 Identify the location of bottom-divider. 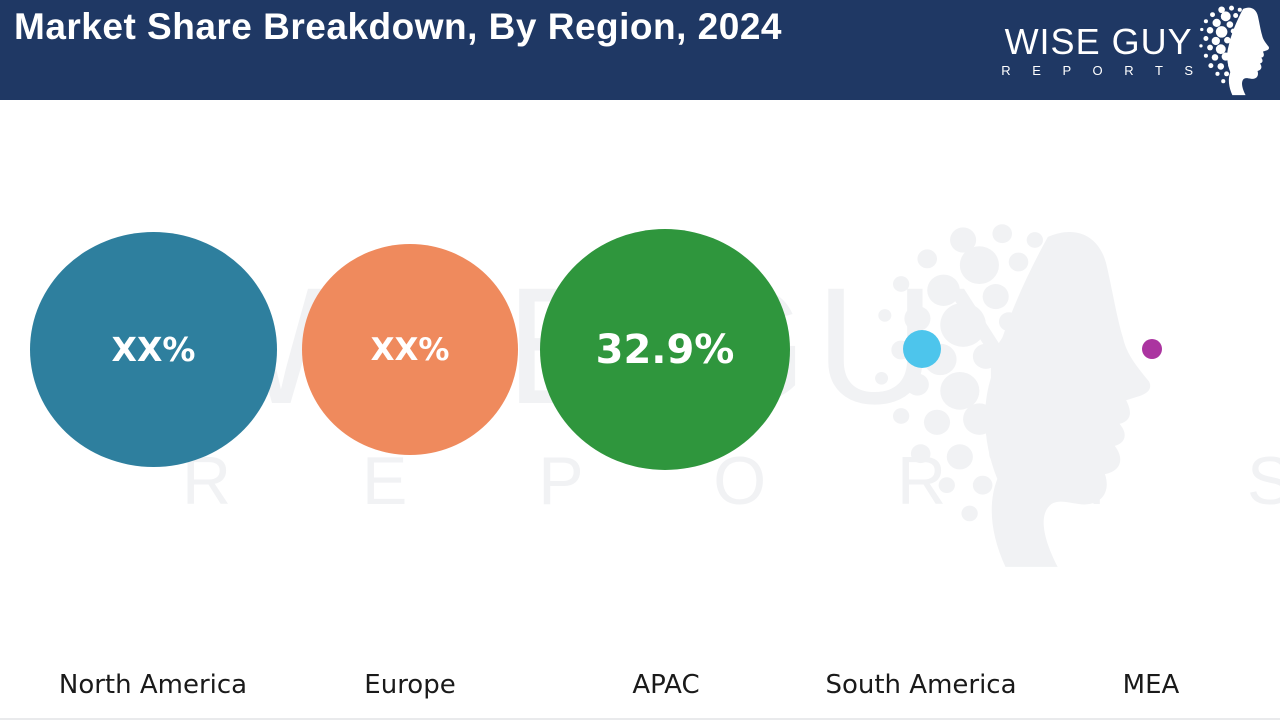
(640, 719).